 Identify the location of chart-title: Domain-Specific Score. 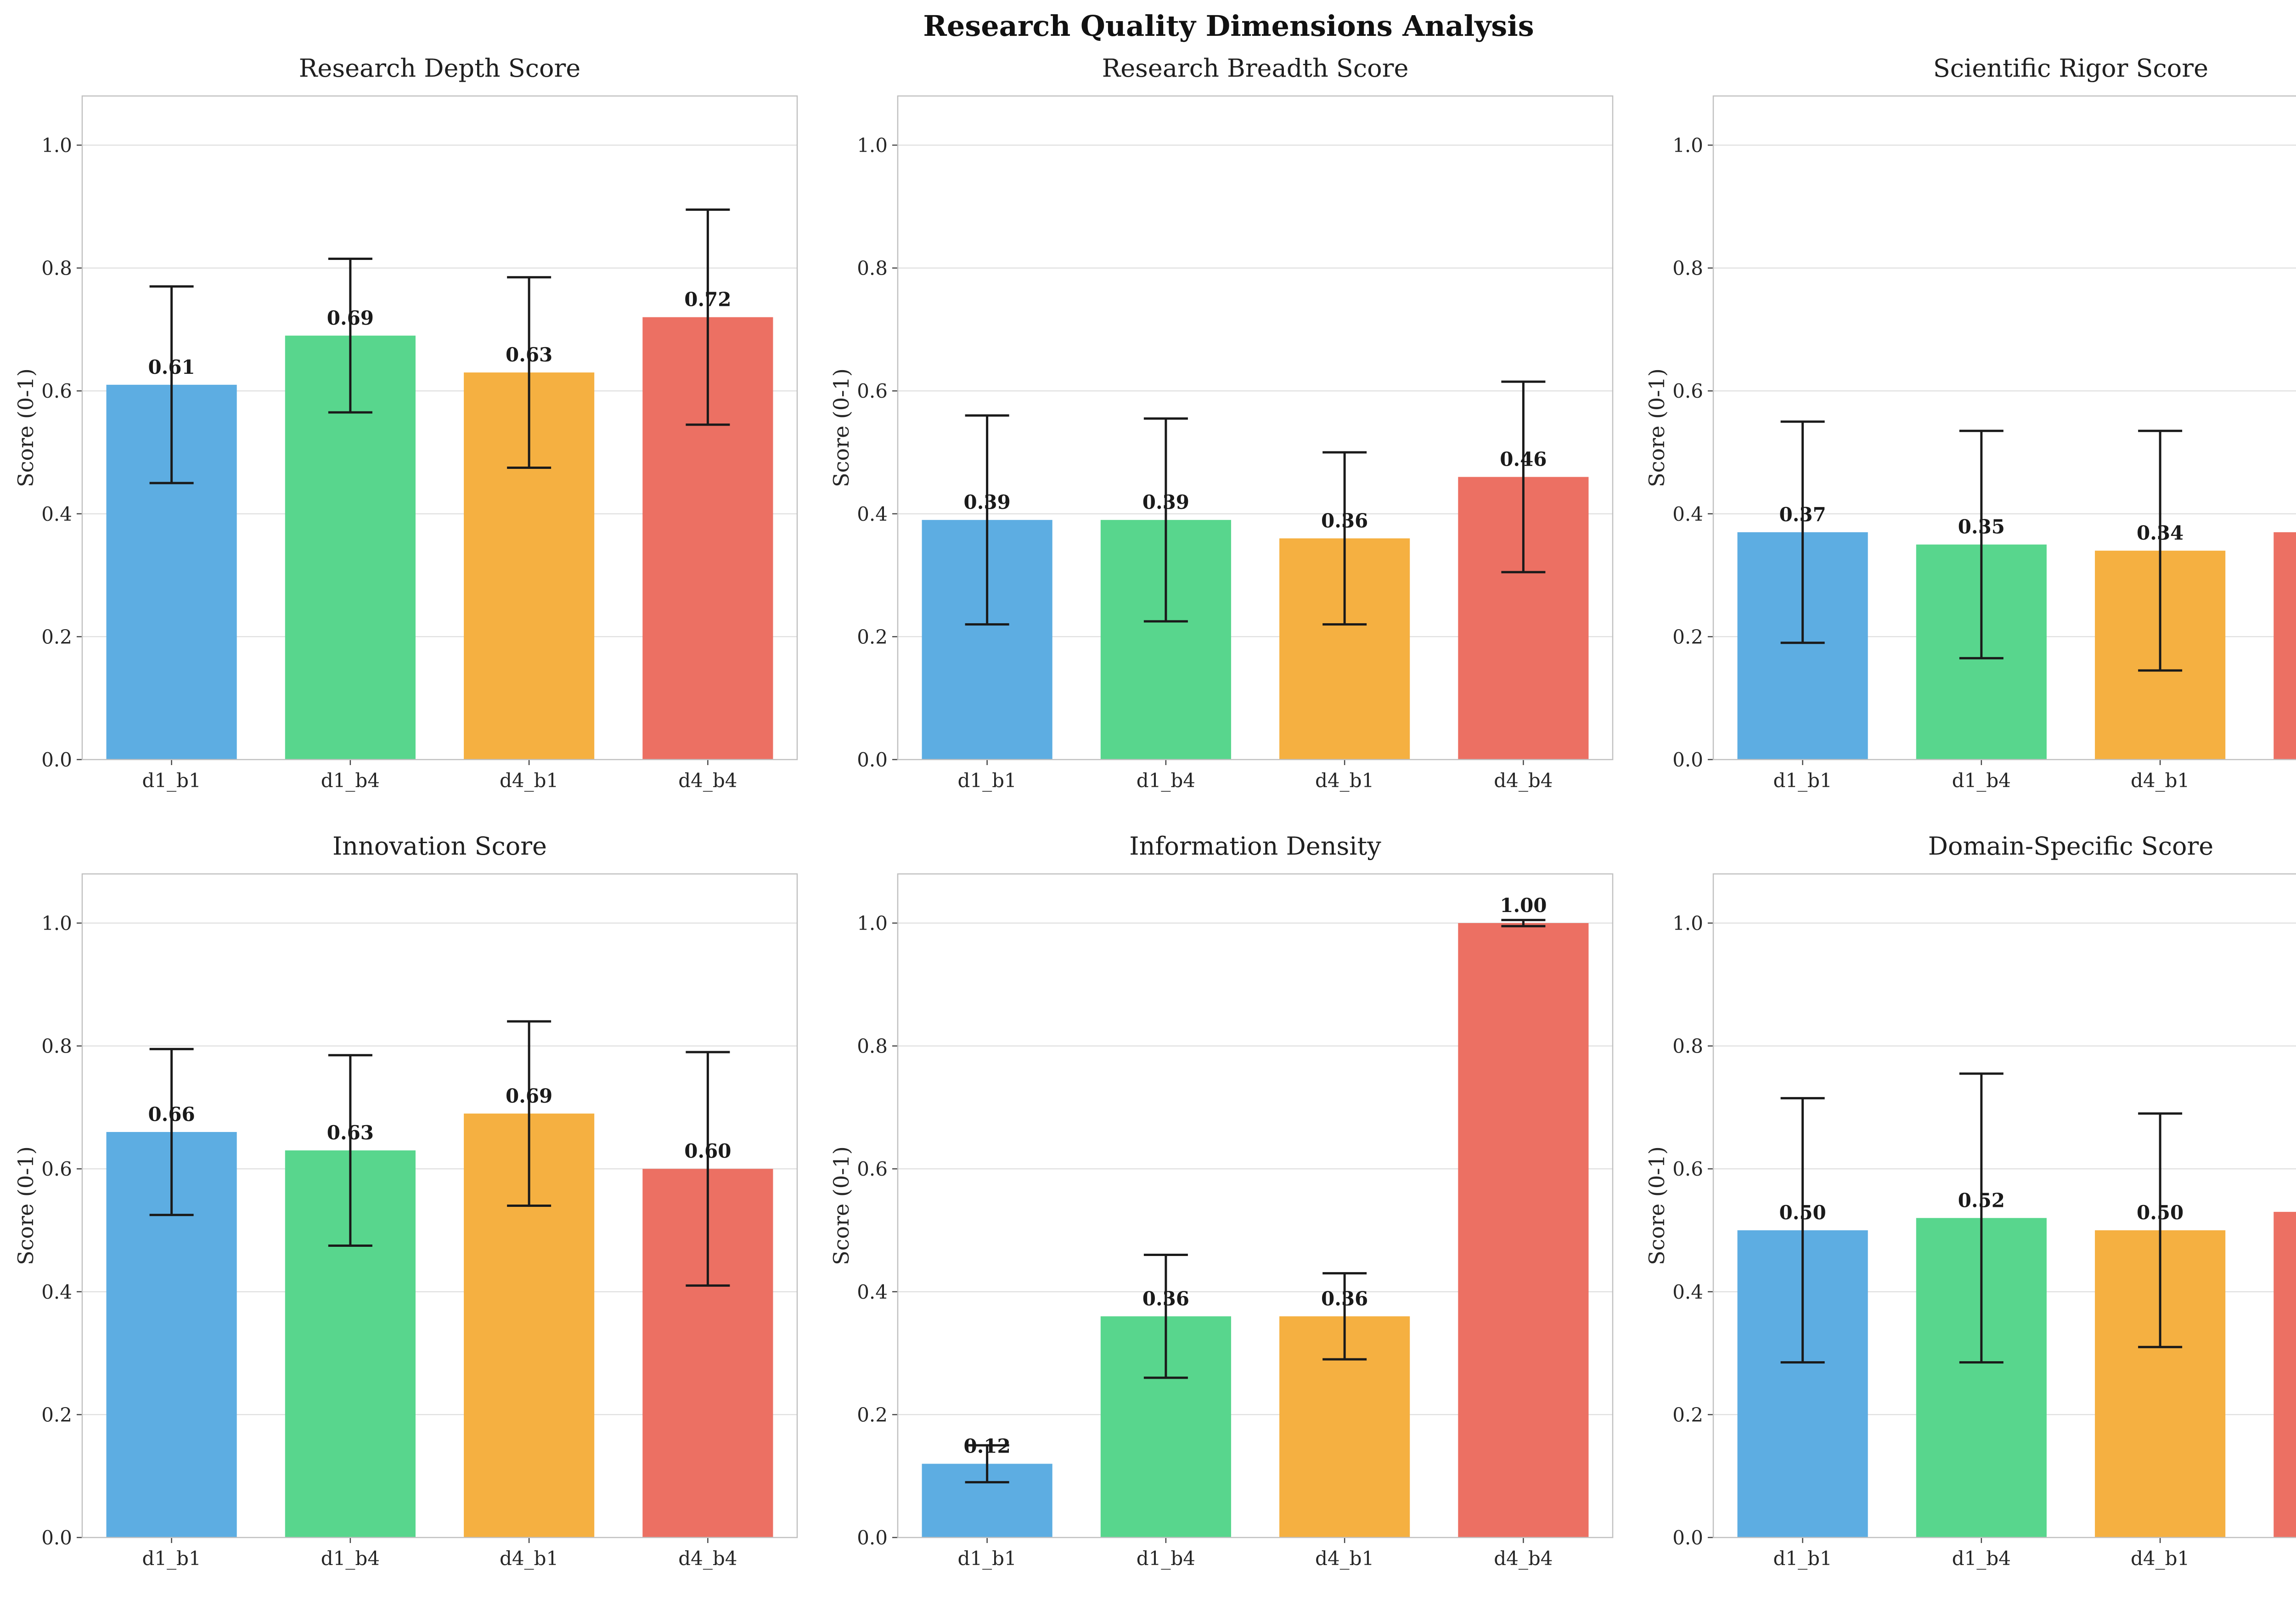
(2070, 847).